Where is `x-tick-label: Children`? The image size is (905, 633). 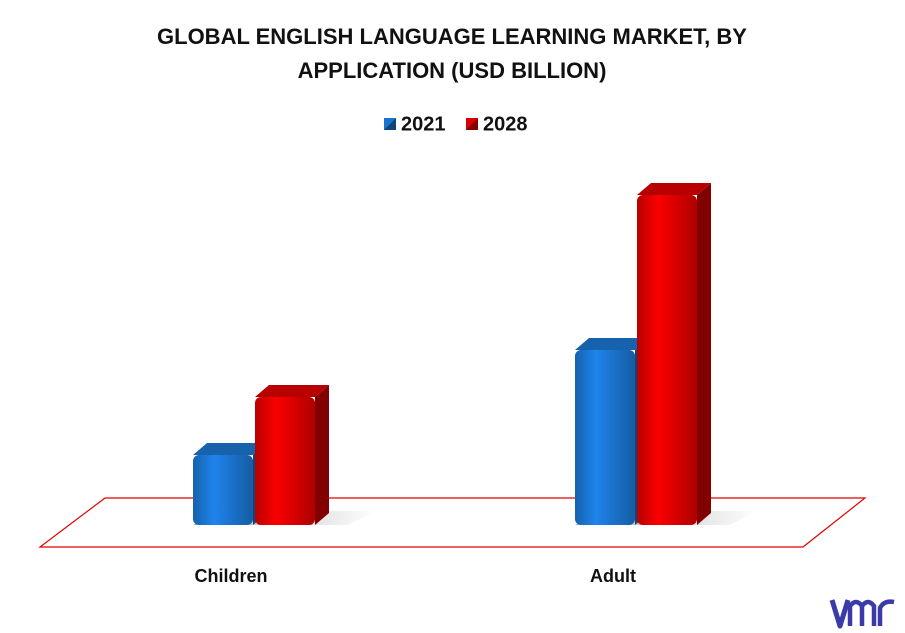 x-tick-label: Children is located at coordinates (230, 576).